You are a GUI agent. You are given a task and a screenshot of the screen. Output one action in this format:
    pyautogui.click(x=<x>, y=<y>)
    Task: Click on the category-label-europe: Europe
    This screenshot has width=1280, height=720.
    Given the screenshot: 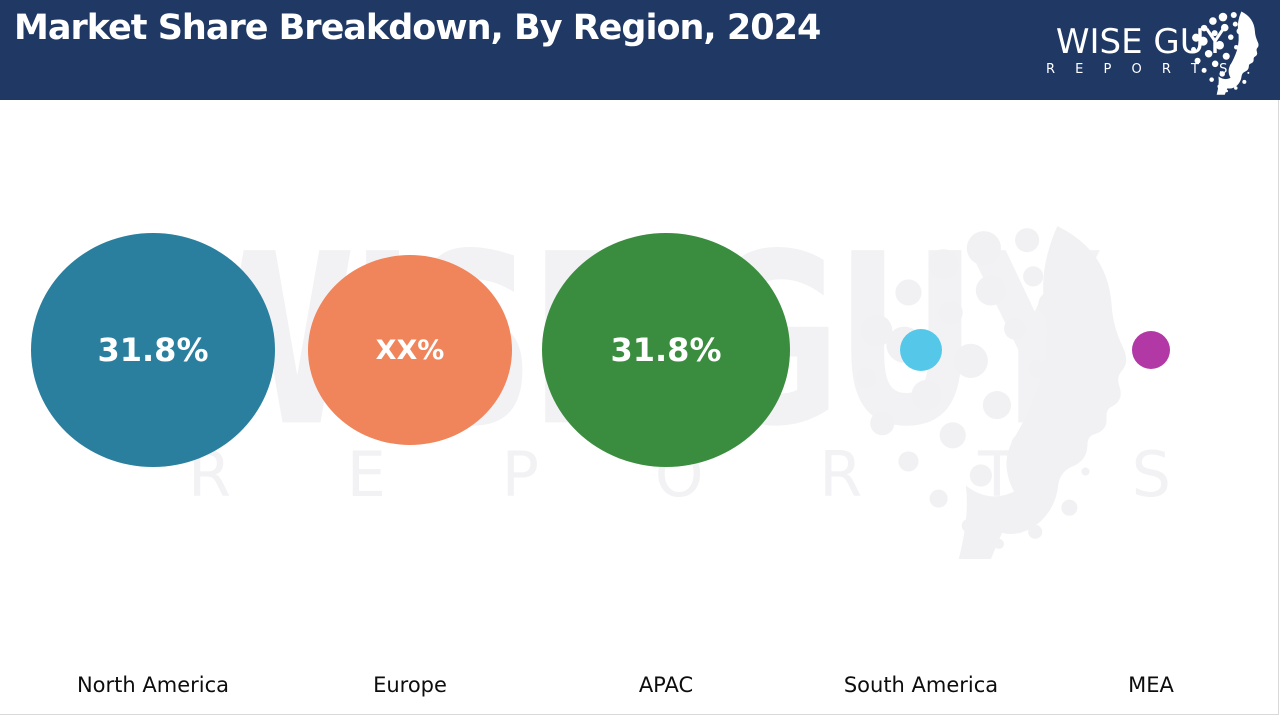 What is the action you would take?
    pyautogui.click(x=410, y=685)
    